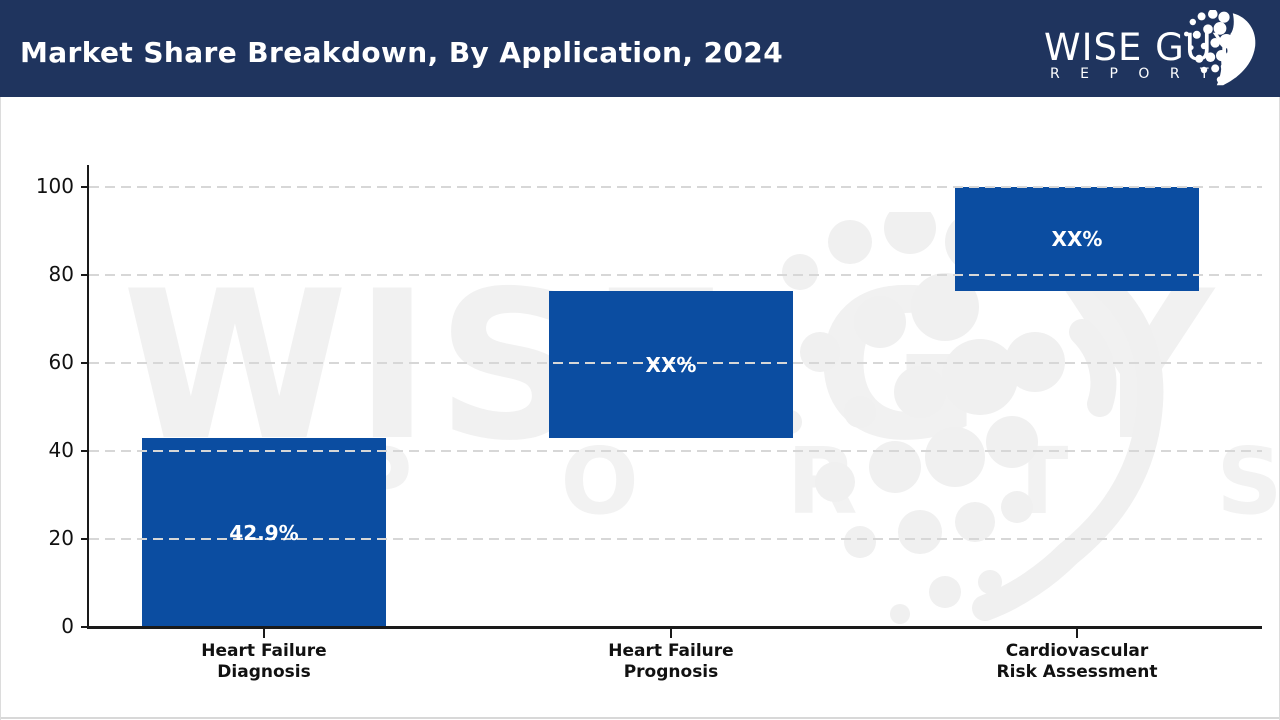 The image size is (1280, 720). I want to click on category-label-line: Risk Assessment, so click(1077, 672).